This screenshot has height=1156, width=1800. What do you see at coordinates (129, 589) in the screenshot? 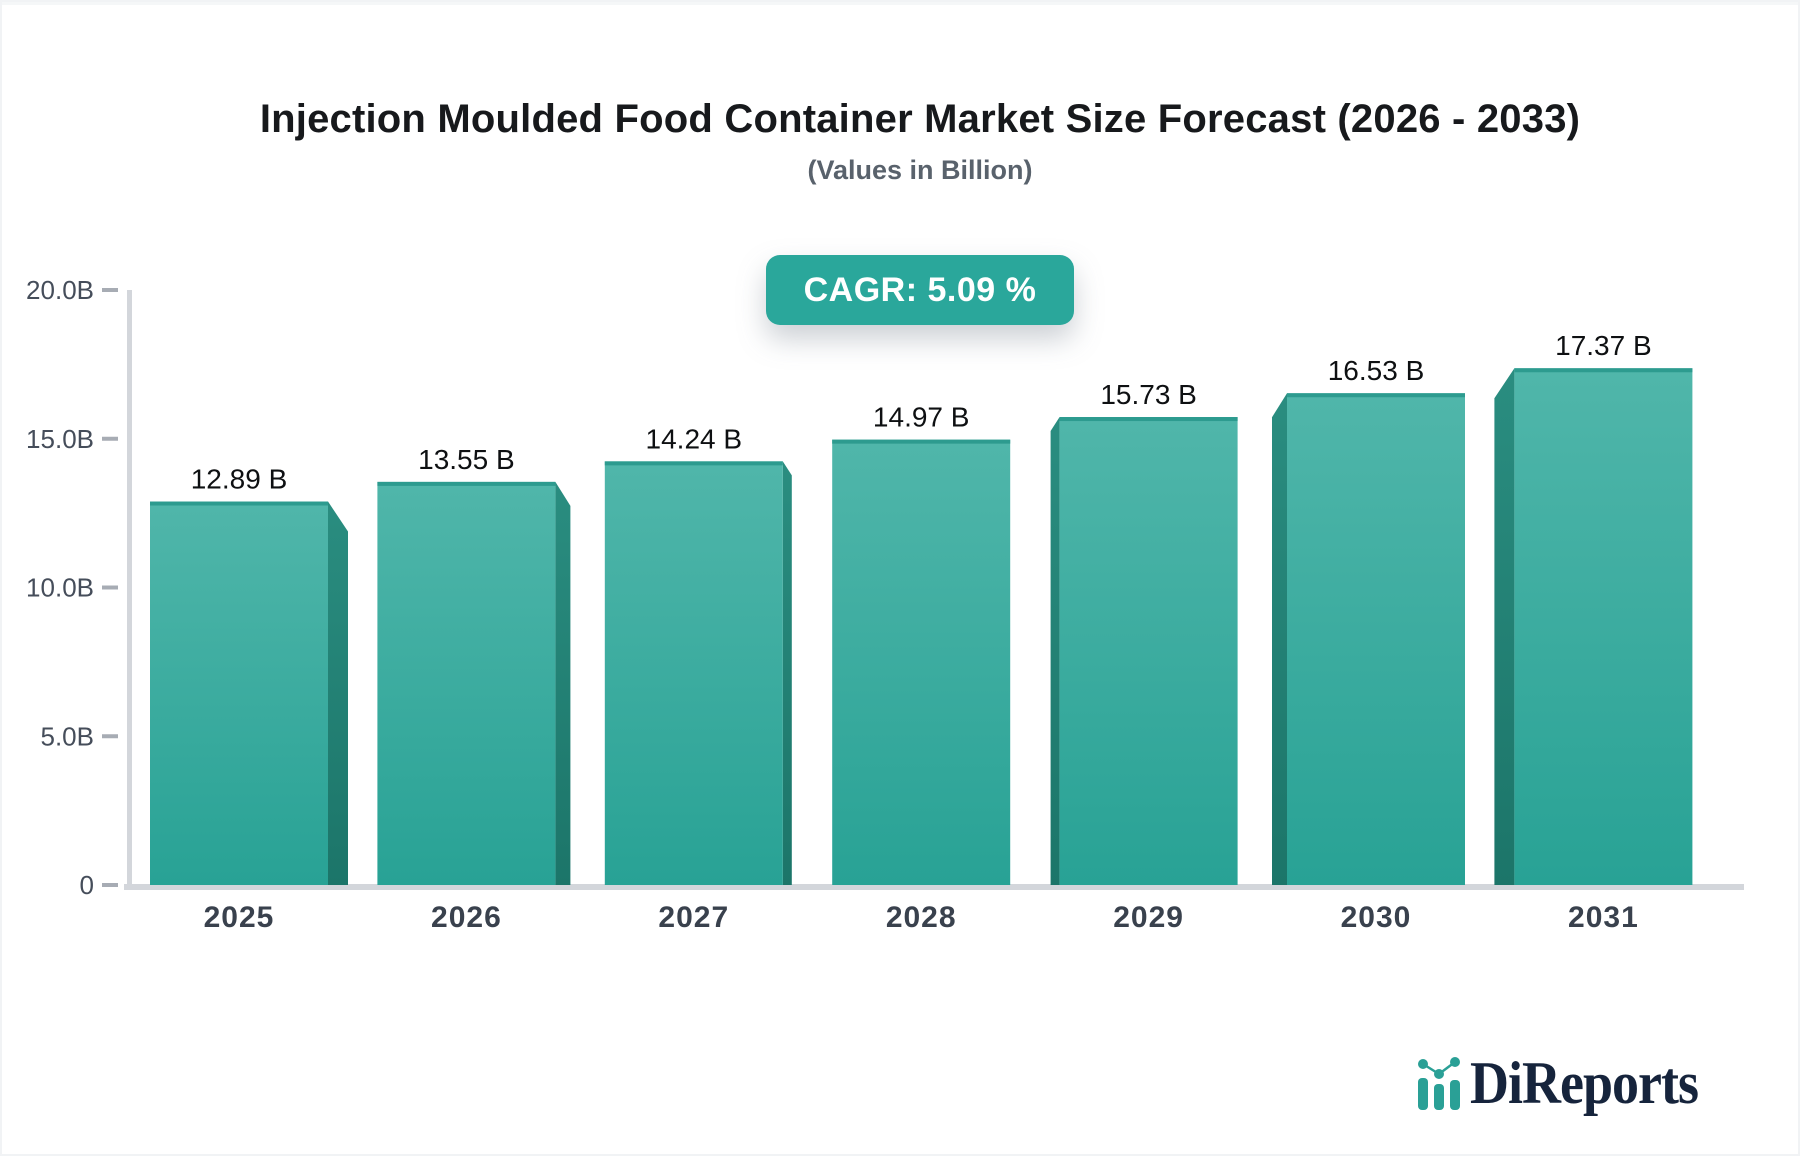
I see `y-axis-line` at bounding box center [129, 589].